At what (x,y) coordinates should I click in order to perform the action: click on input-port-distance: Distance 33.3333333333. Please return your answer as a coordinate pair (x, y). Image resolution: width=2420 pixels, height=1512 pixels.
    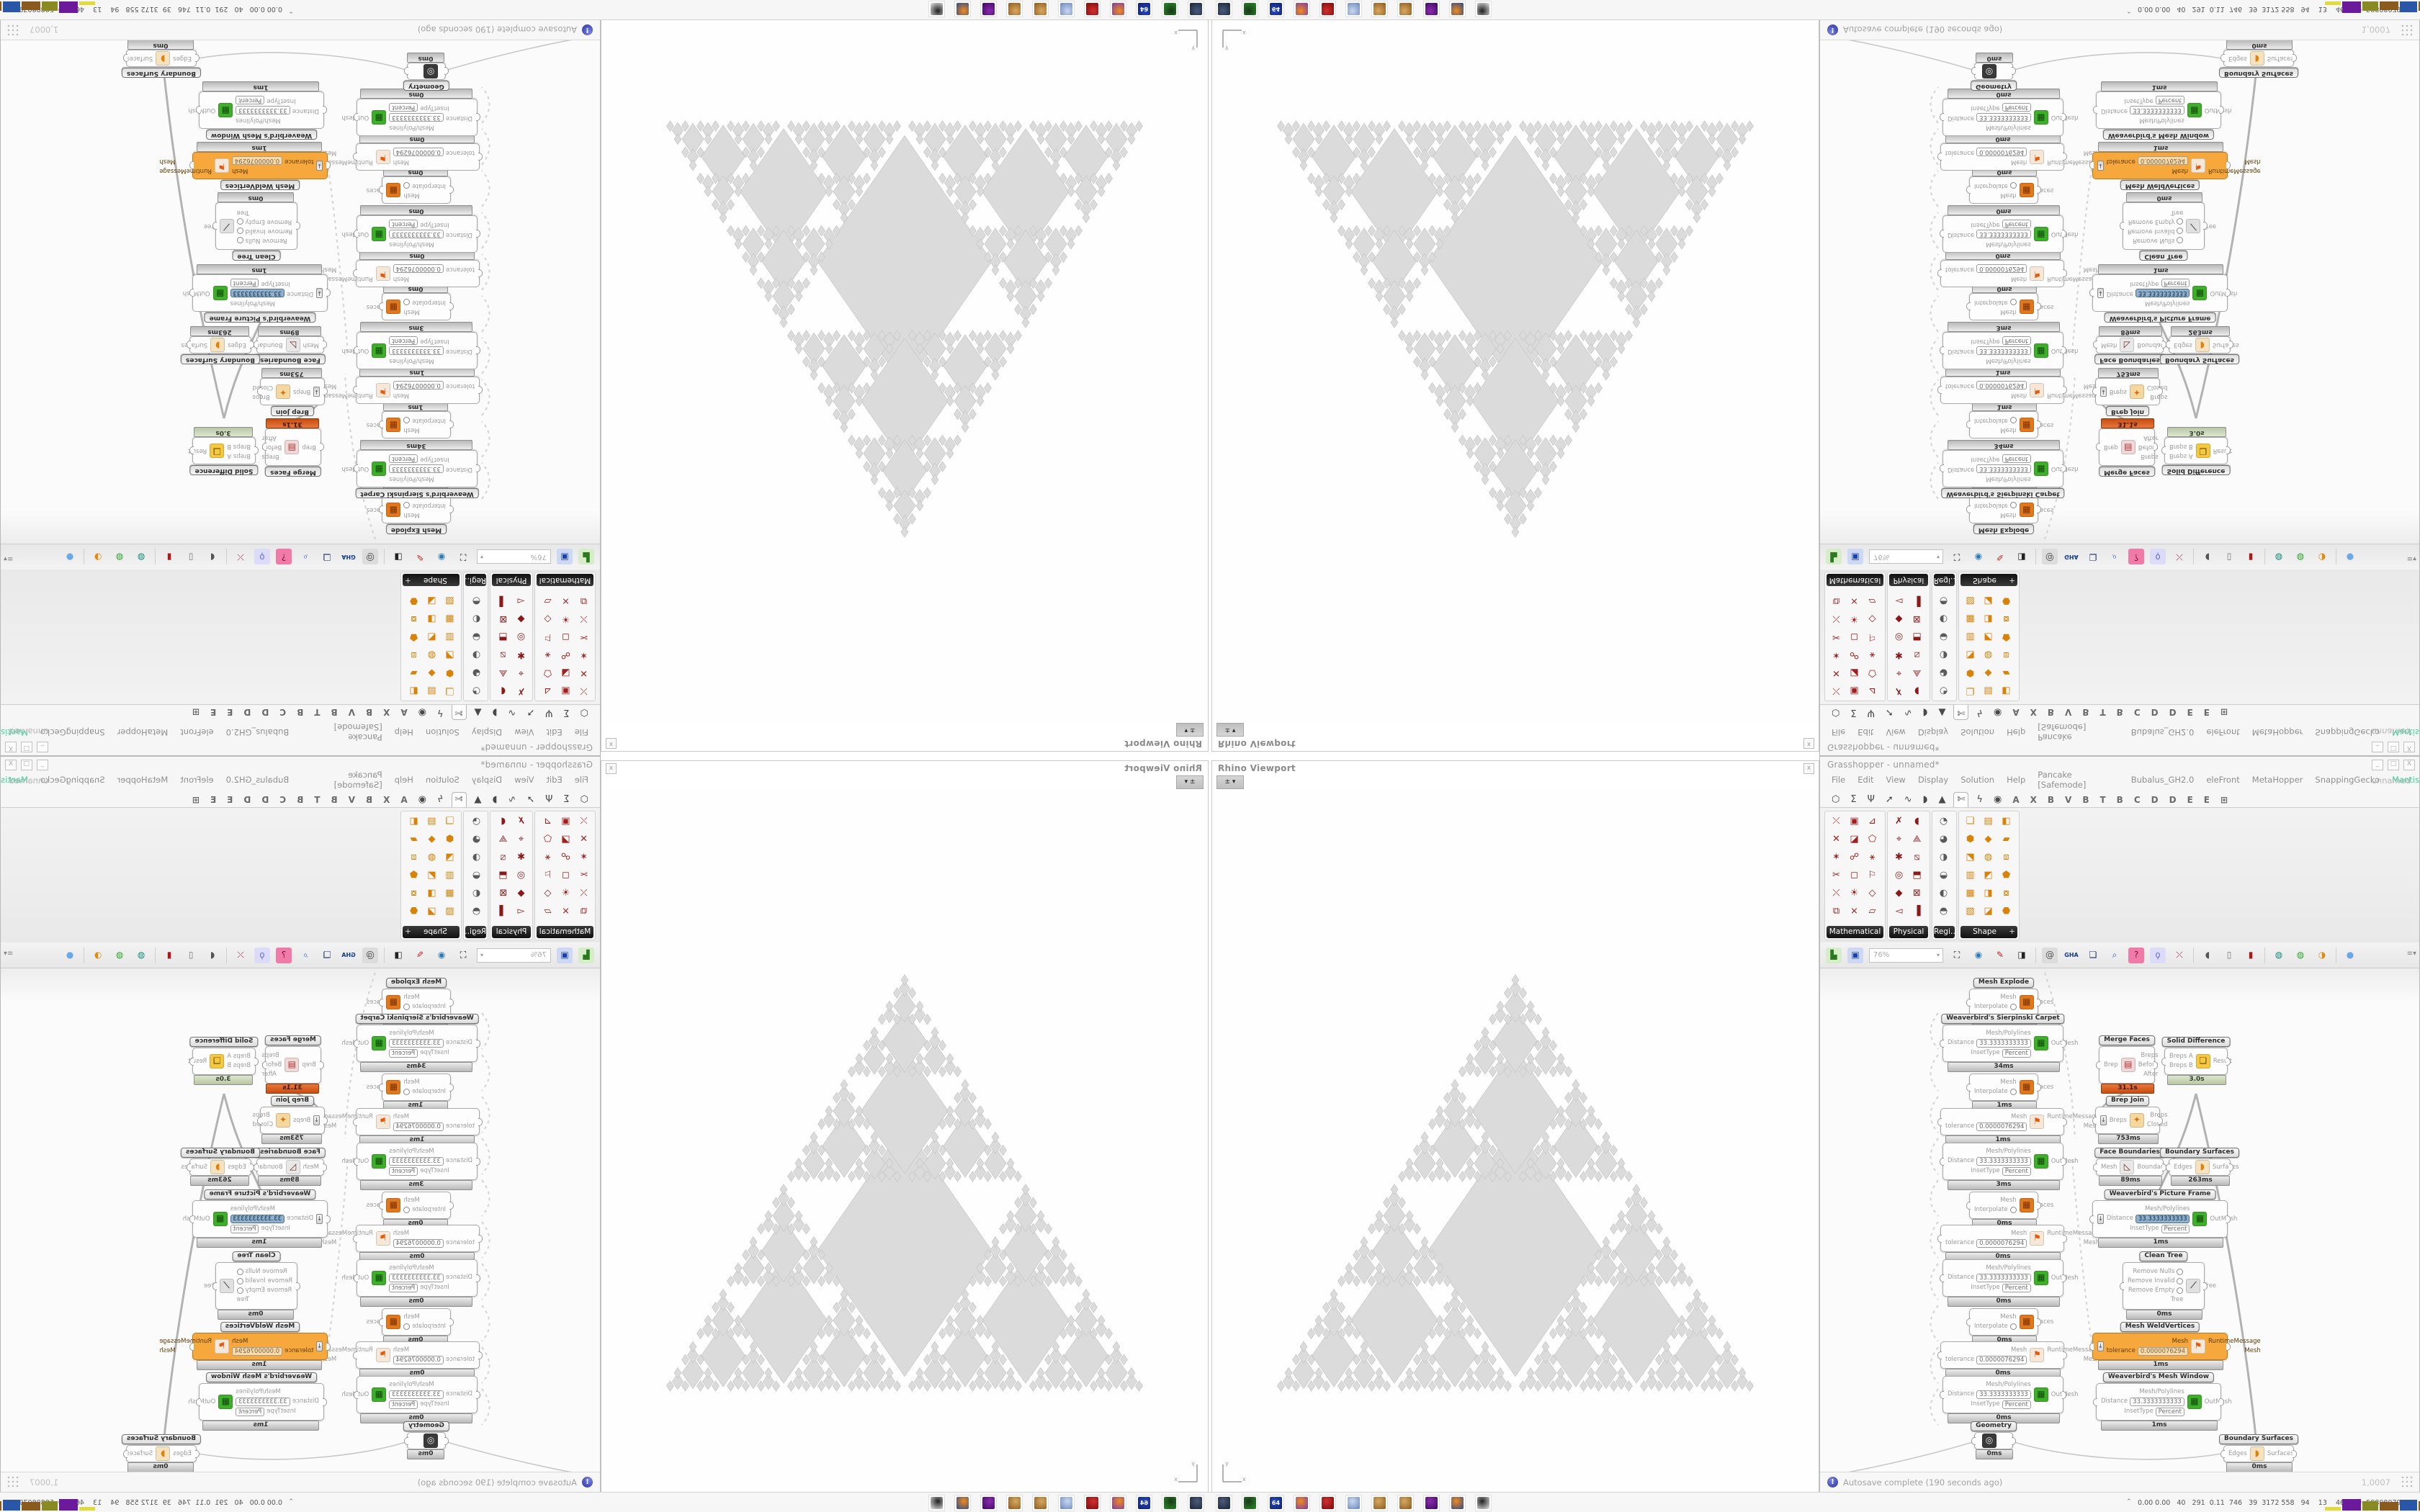
    Looking at the image, I should click on (1989, 1277).